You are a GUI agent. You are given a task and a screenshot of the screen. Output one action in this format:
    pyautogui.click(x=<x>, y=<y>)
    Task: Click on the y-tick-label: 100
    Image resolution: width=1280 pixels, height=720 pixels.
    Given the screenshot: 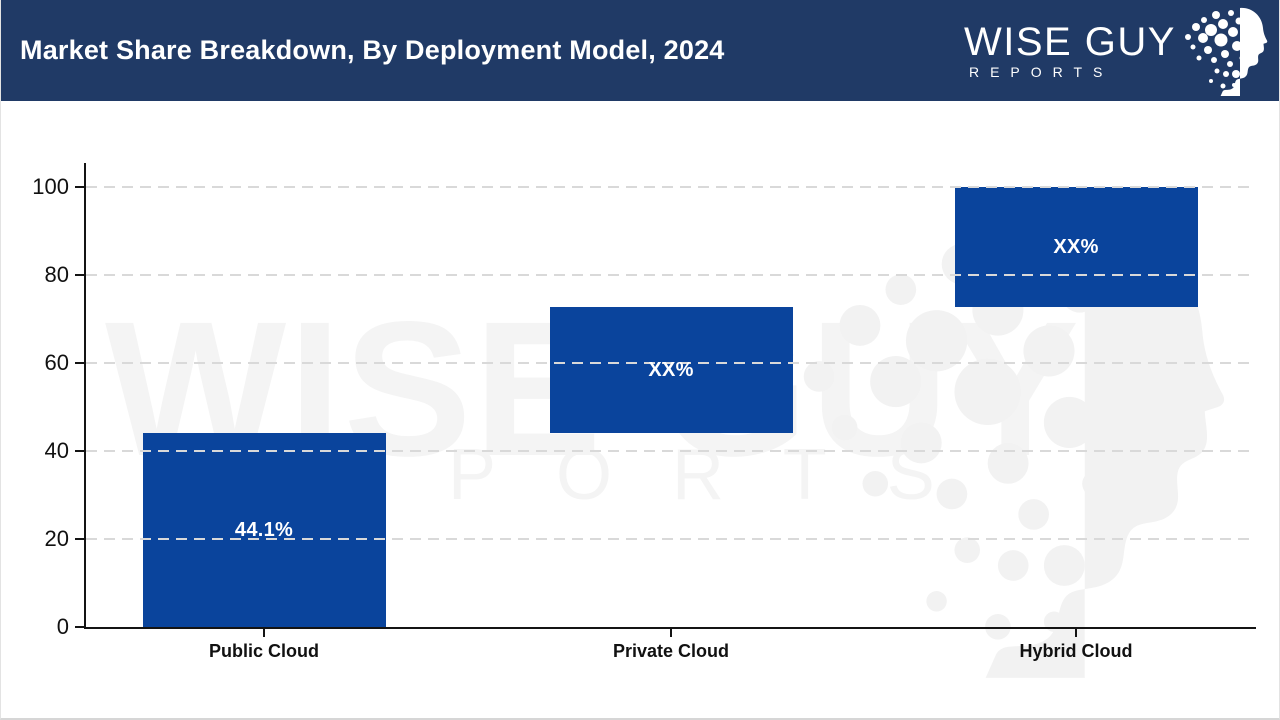 What is the action you would take?
    pyautogui.click(x=50, y=186)
    